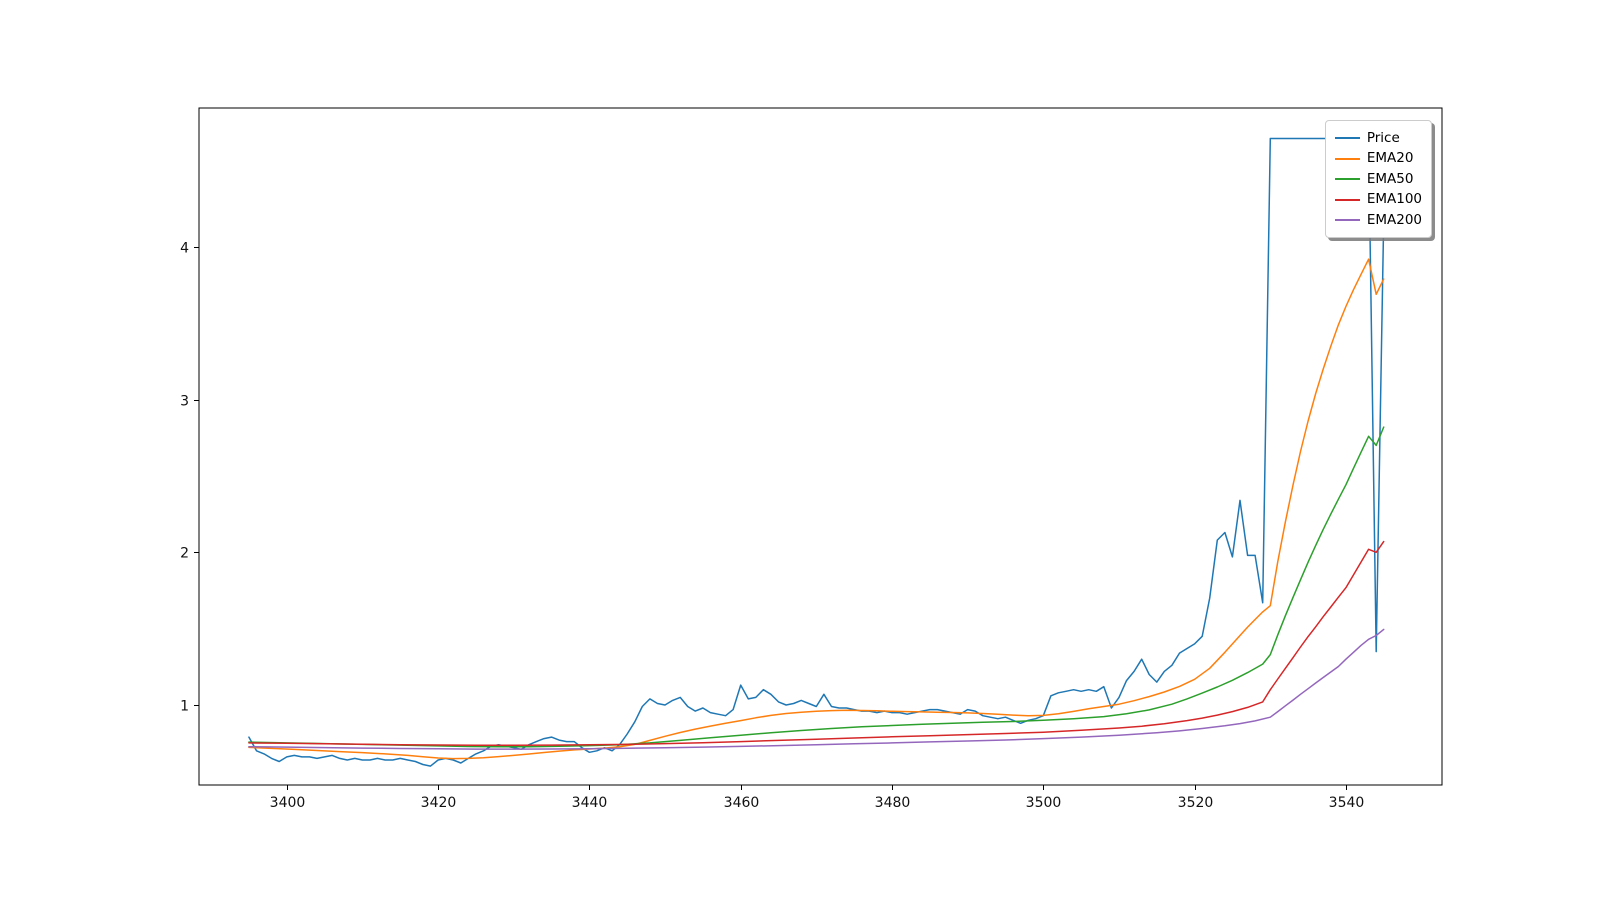  What do you see at coordinates (742, 803) in the screenshot?
I see `x-tick-label: 3460` at bounding box center [742, 803].